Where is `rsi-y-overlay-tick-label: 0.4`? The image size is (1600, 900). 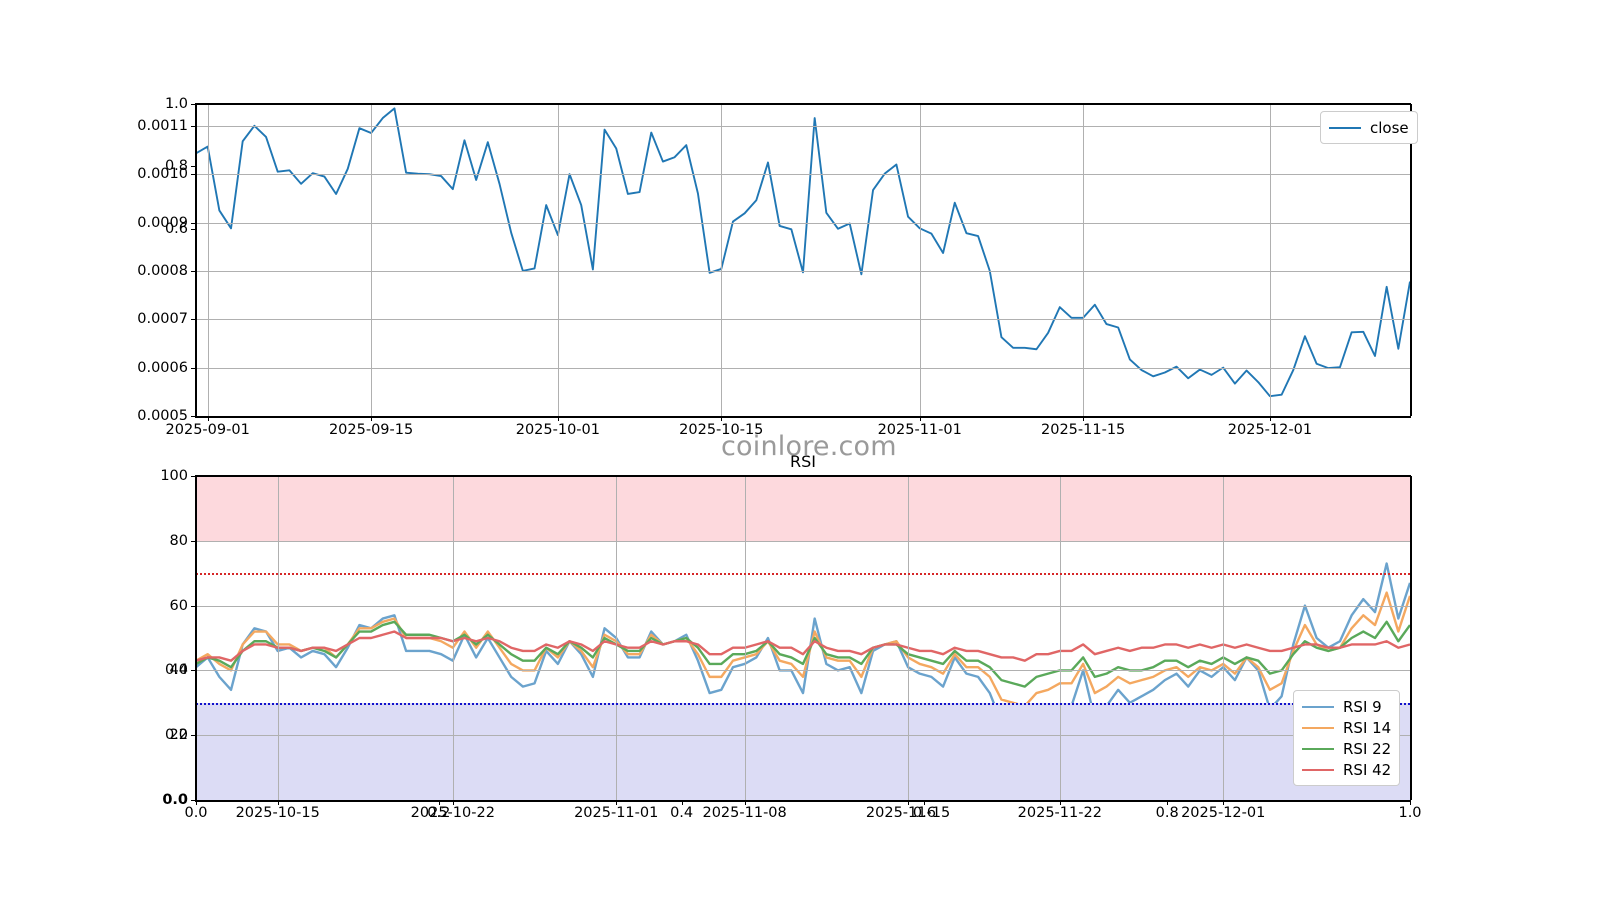
rsi-y-overlay-tick-label: 0.4 is located at coordinates (176, 670).